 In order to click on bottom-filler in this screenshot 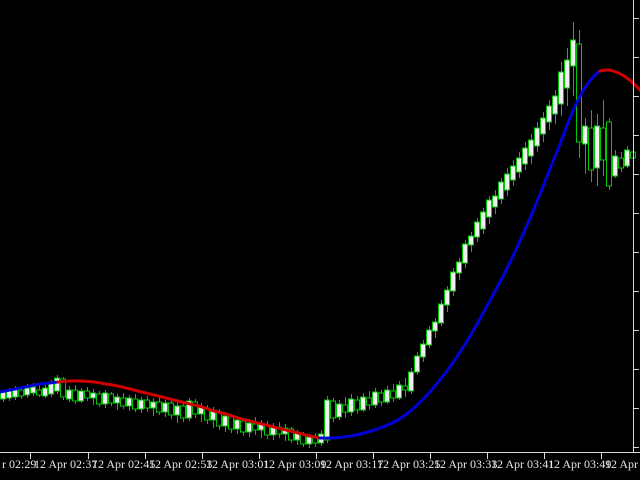, I will do `click(320, 476)`.